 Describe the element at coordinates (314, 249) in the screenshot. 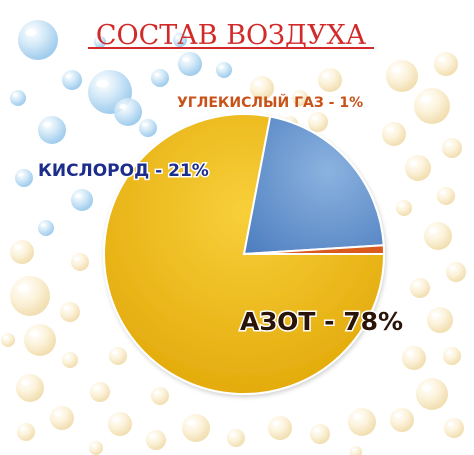

I see `pie-slice-co2` at that location.